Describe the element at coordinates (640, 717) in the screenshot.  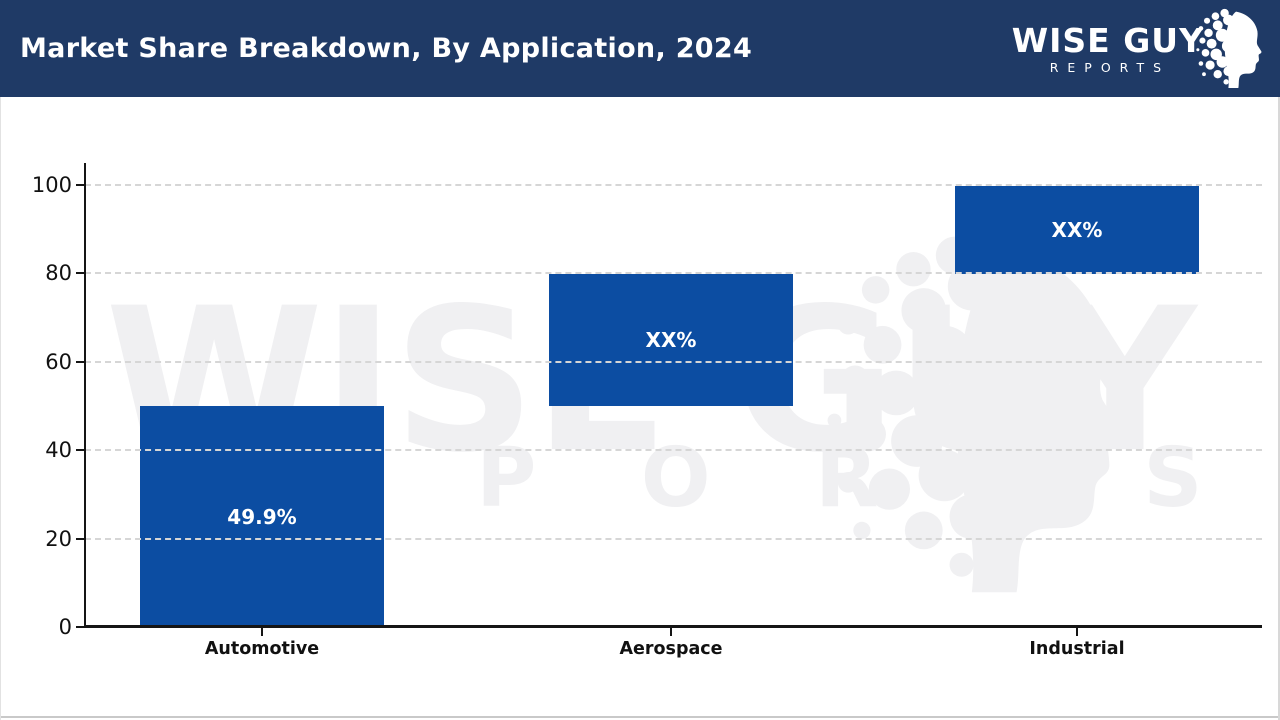
I see `page-bottom-border` at that location.